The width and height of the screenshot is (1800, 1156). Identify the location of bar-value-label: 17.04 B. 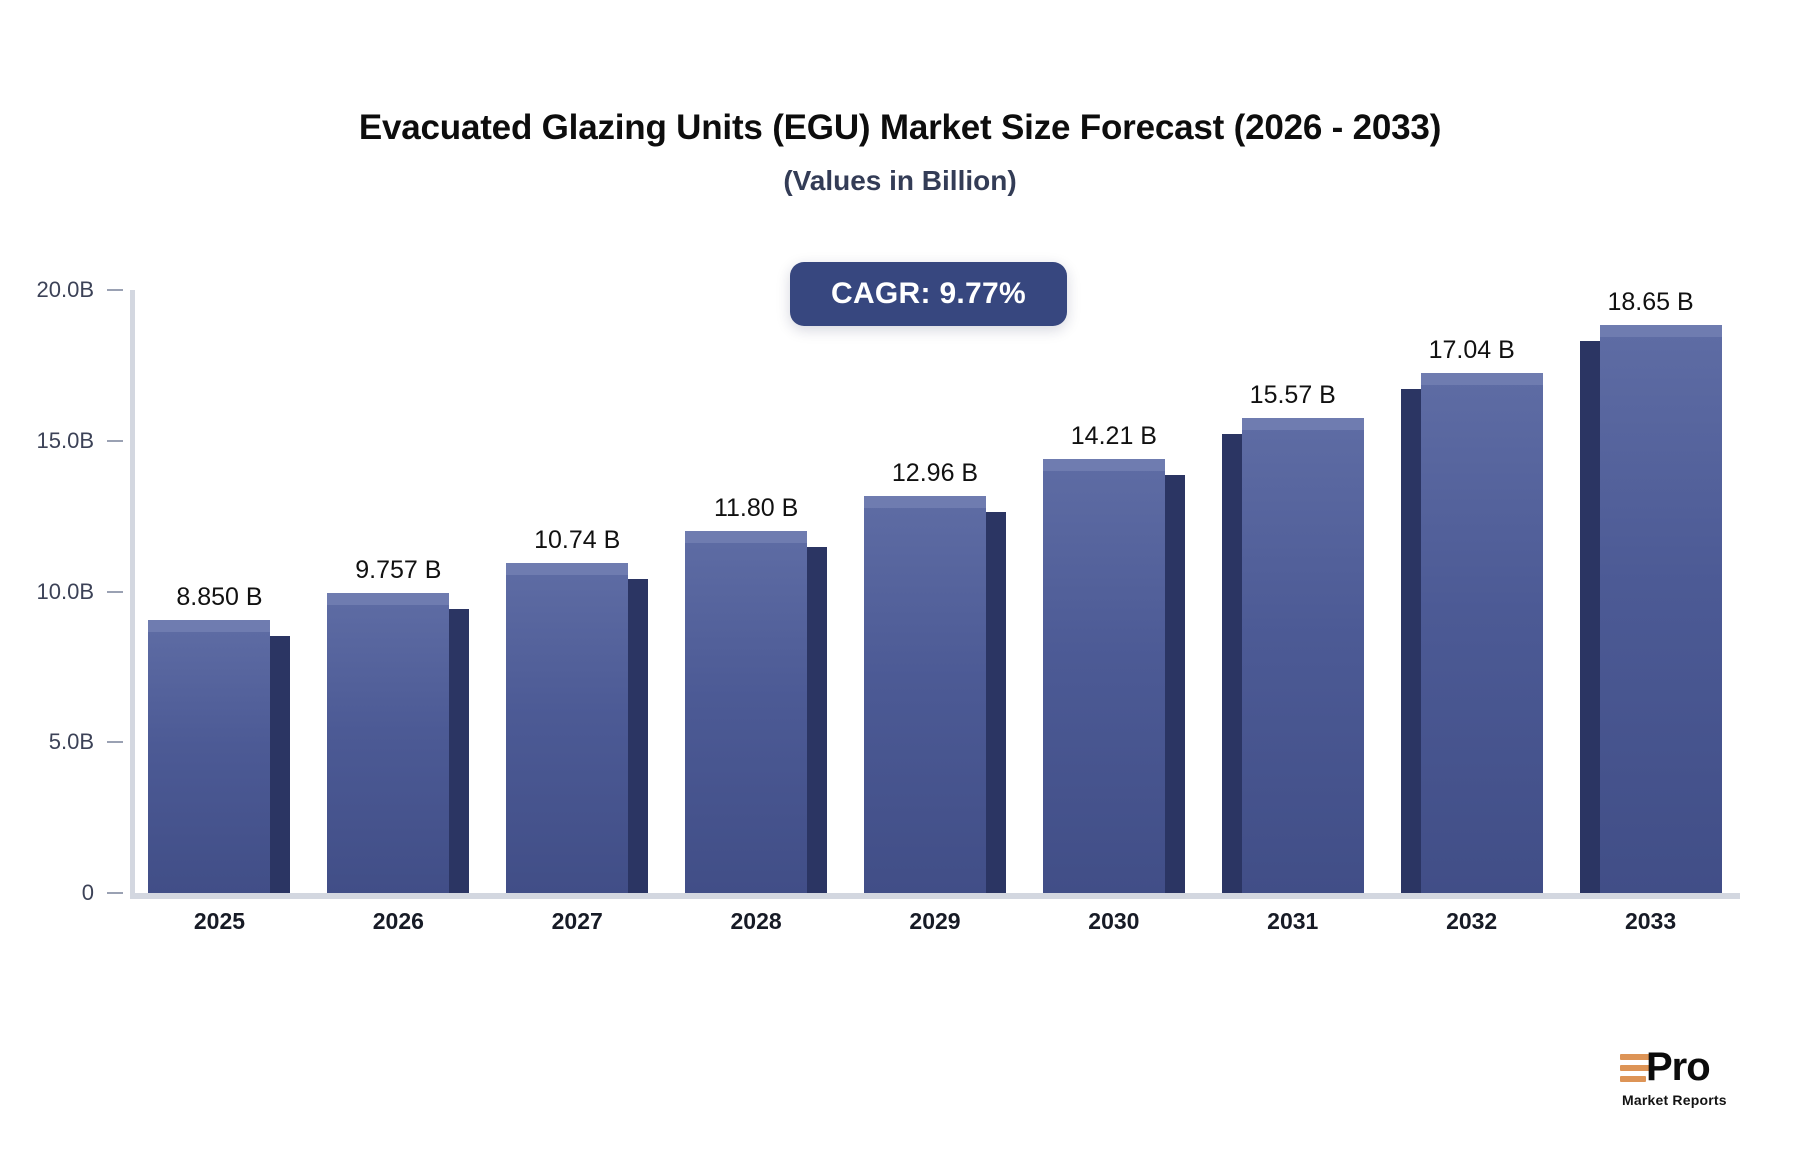
(1471, 350).